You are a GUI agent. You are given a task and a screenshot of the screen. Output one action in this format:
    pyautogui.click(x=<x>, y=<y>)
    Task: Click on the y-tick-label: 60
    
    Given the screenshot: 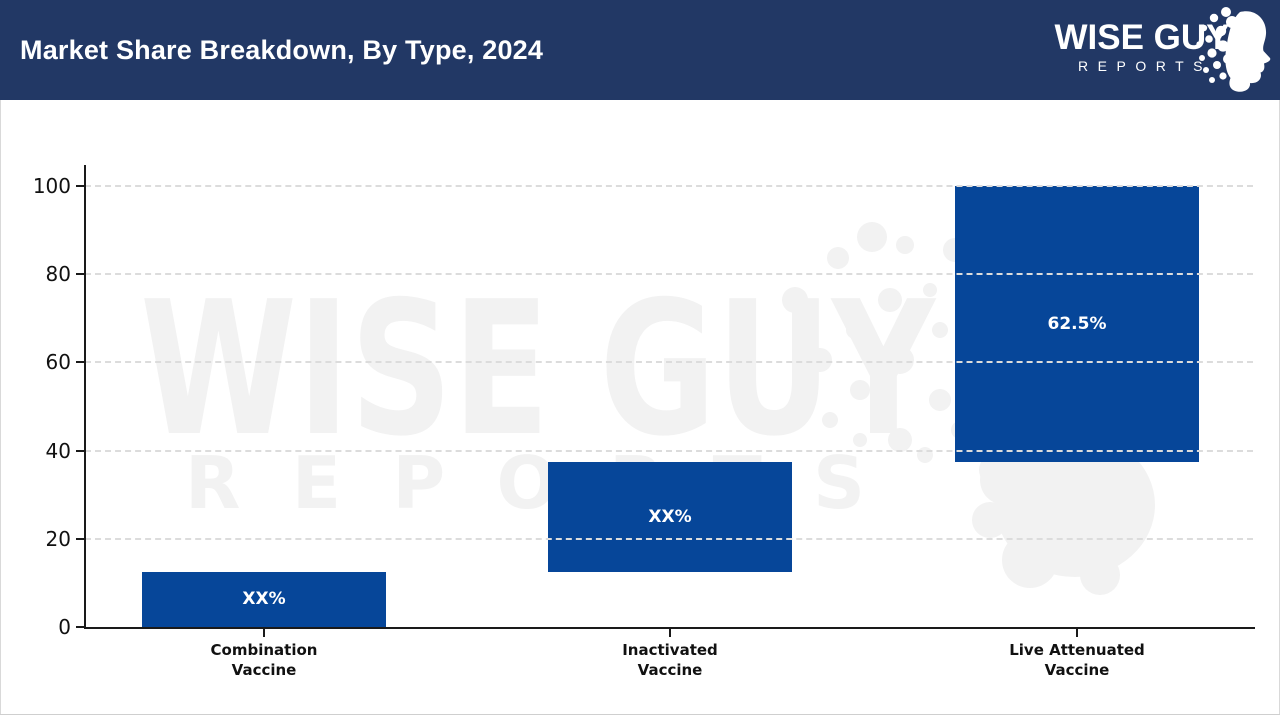 What is the action you would take?
    pyautogui.click(x=58, y=362)
    